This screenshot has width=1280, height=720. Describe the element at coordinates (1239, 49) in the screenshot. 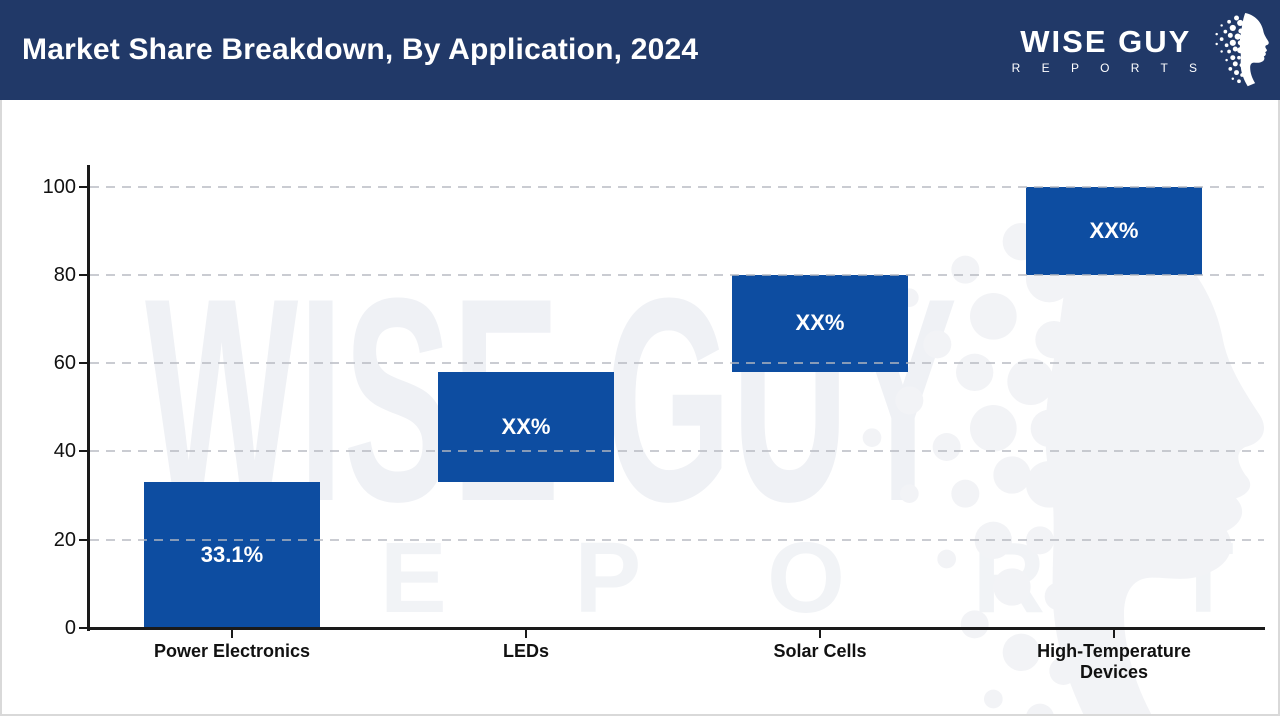

I see `brand-face-icon` at that location.